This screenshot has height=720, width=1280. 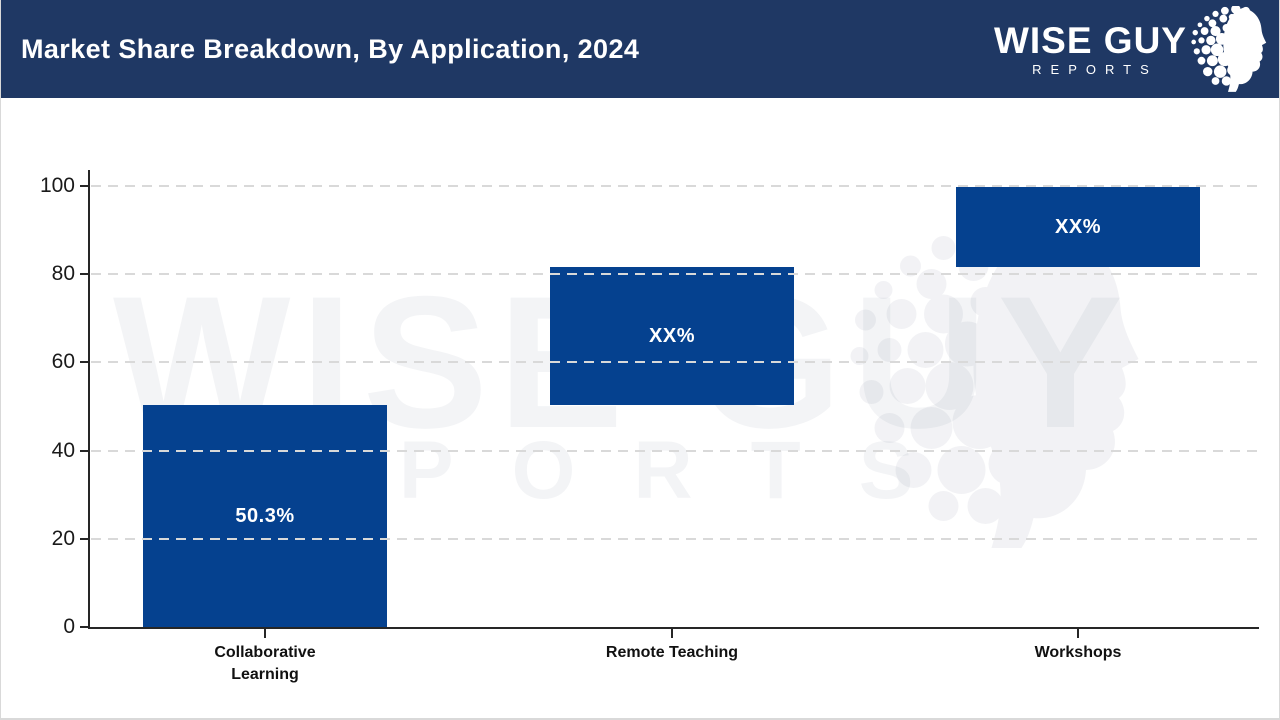 I want to click on wise-guy-reports-logo: WISE GUY REPORTS, so click(x=1130, y=49).